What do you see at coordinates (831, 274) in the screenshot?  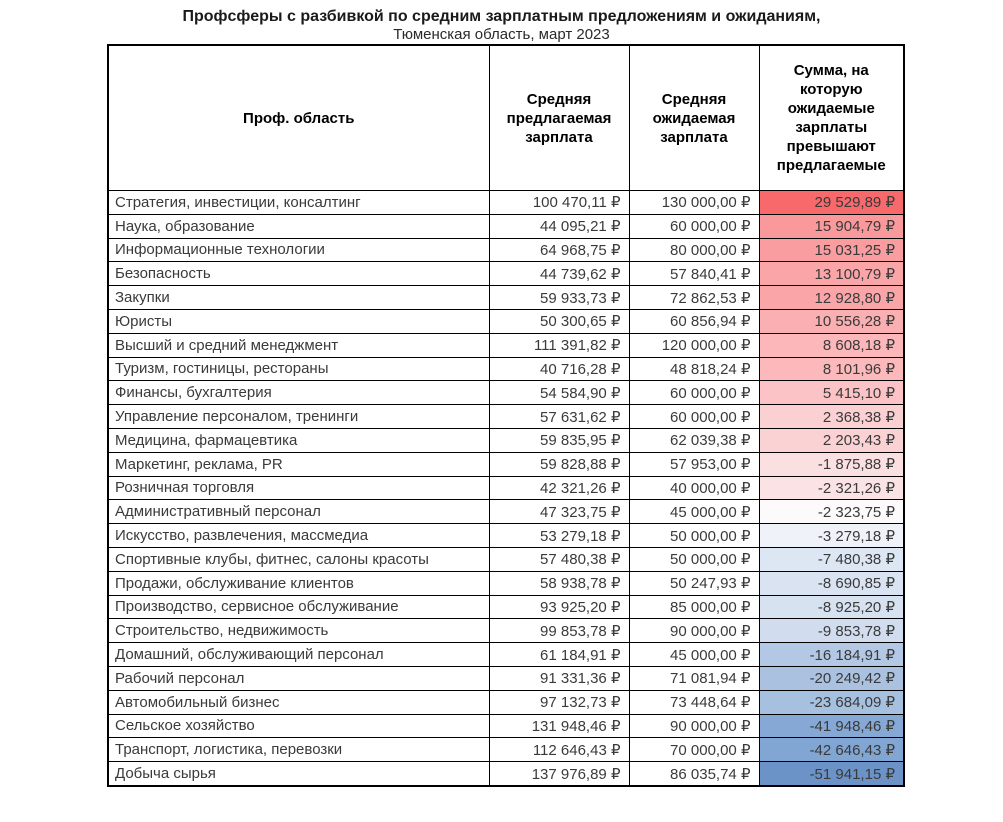 I see `delta-cell: 13 100,79 ₽` at bounding box center [831, 274].